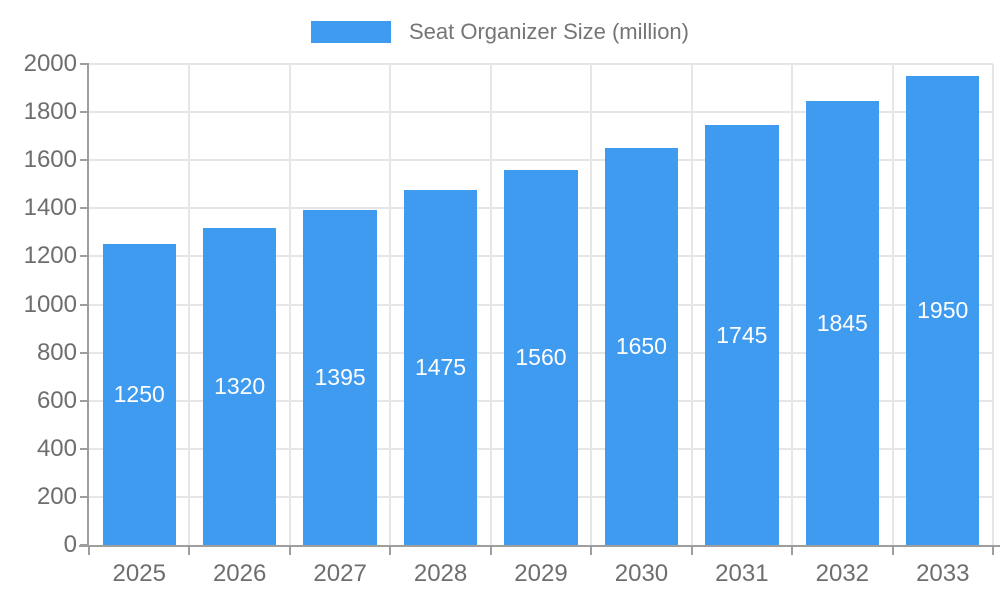 The width and height of the screenshot is (1000, 600). What do you see at coordinates (440, 573) in the screenshot?
I see `x-tick-label: 2028` at bounding box center [440, 573].